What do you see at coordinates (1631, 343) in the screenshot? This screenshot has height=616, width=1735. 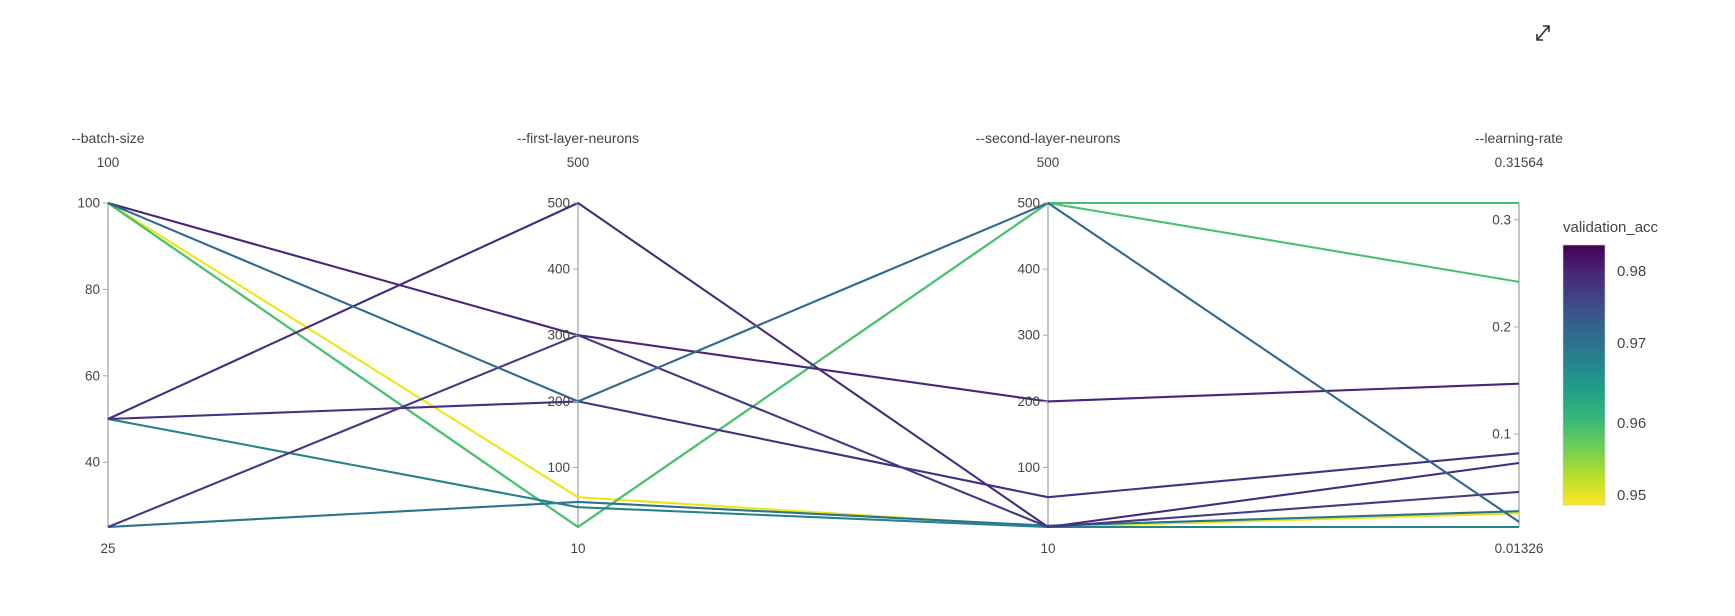 I see `colorbar-tick-label: 0.97` at bounding box center [1631, 343].